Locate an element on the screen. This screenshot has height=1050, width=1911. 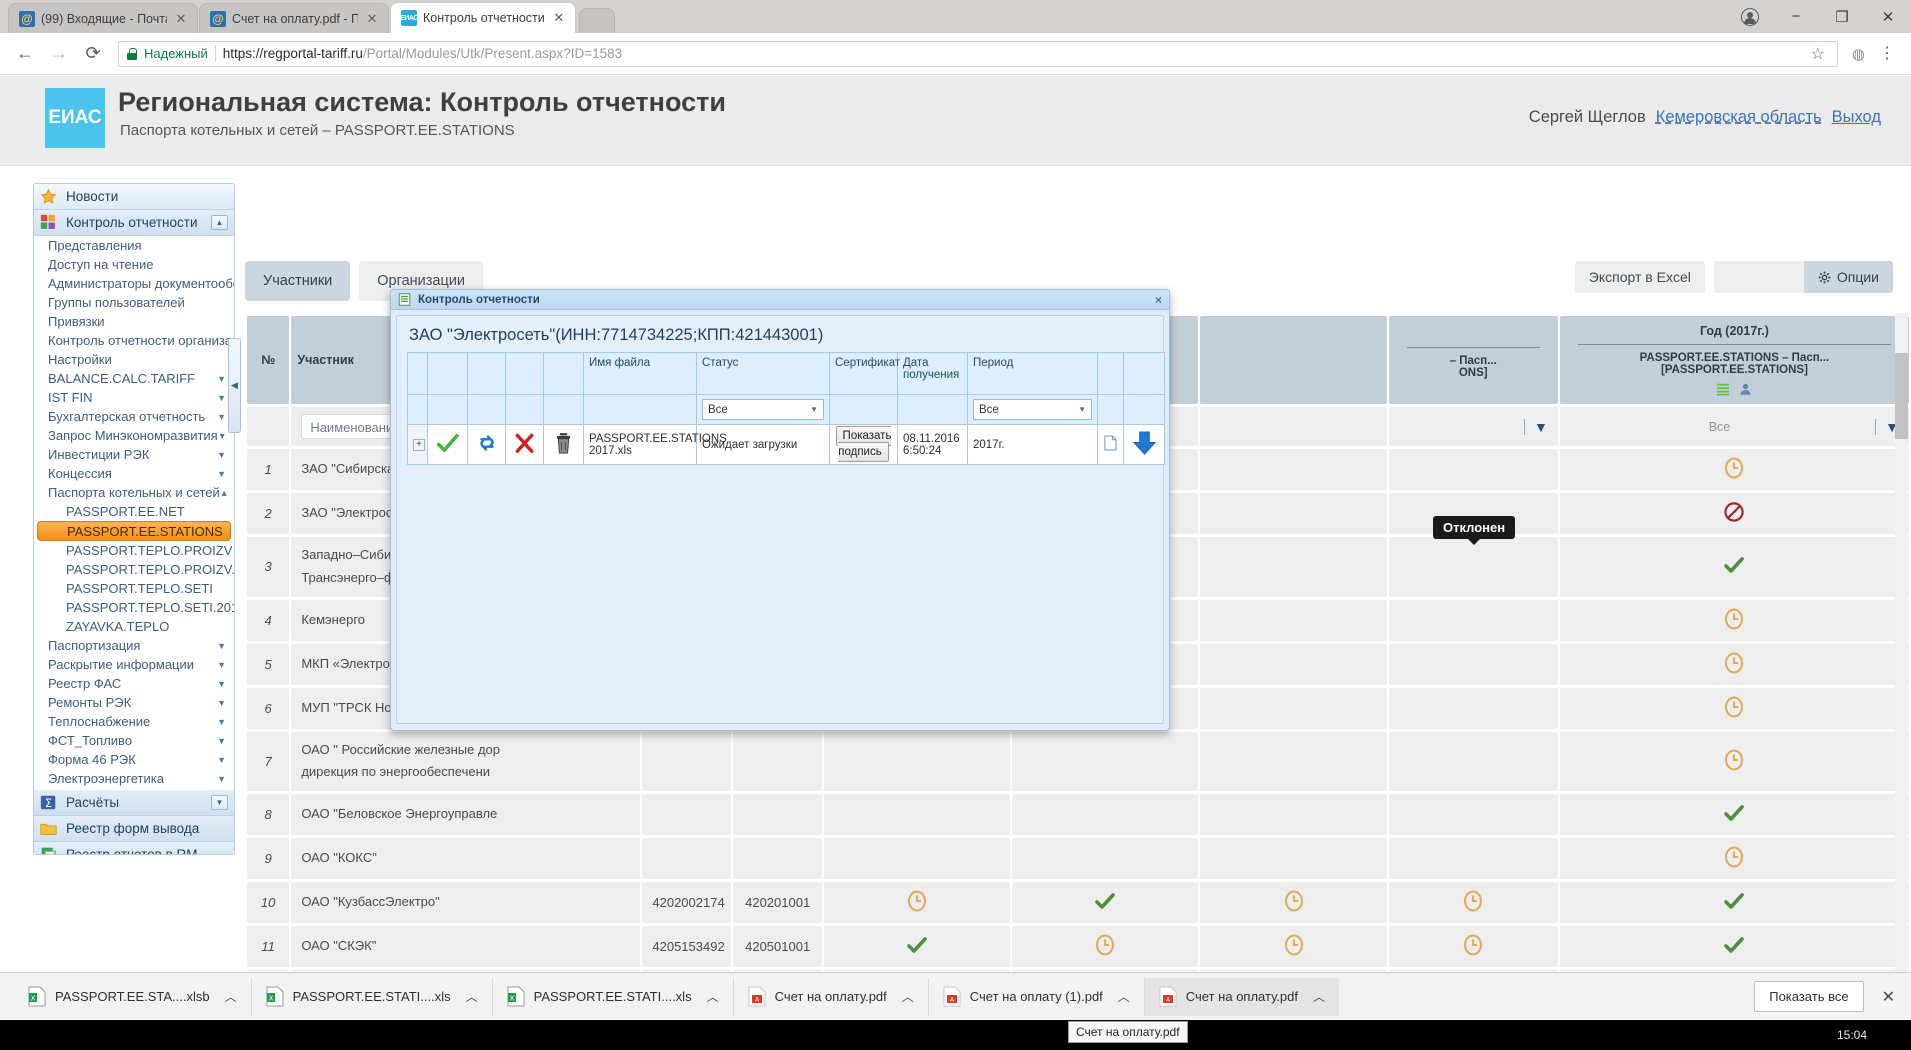
approve-button is located at coordinates (447, 444).